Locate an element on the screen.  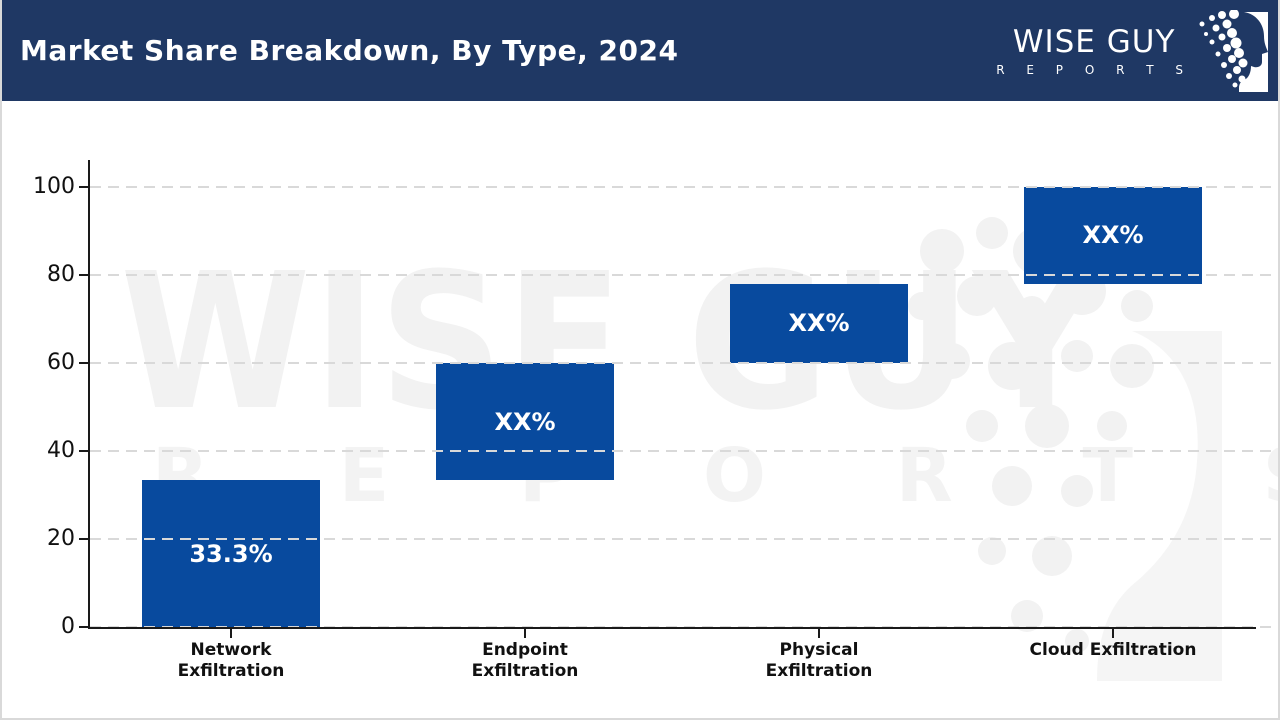
brand-subname: R E P O R T S is located at coordinates (1094, 69).